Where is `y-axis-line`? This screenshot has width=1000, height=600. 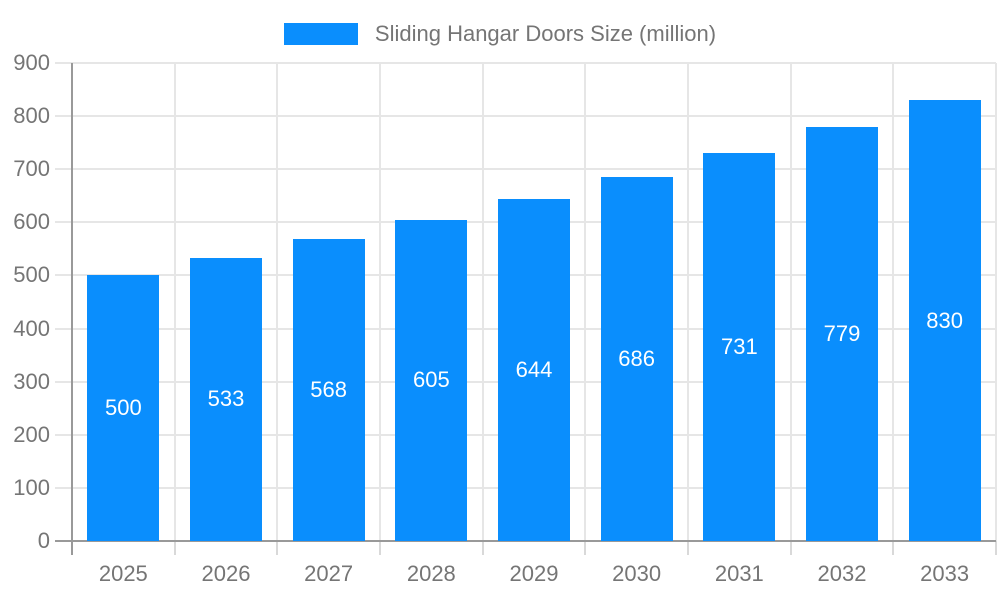
y-axis-line is located at coordinates (72, 309).